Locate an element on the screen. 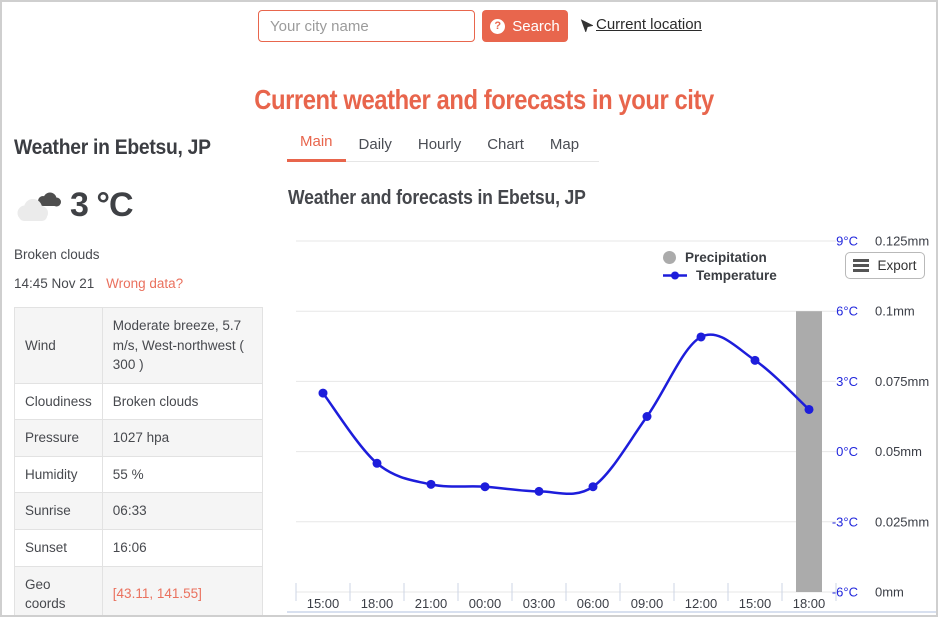  export-button-label: Export is located at coordinates (897, 265).